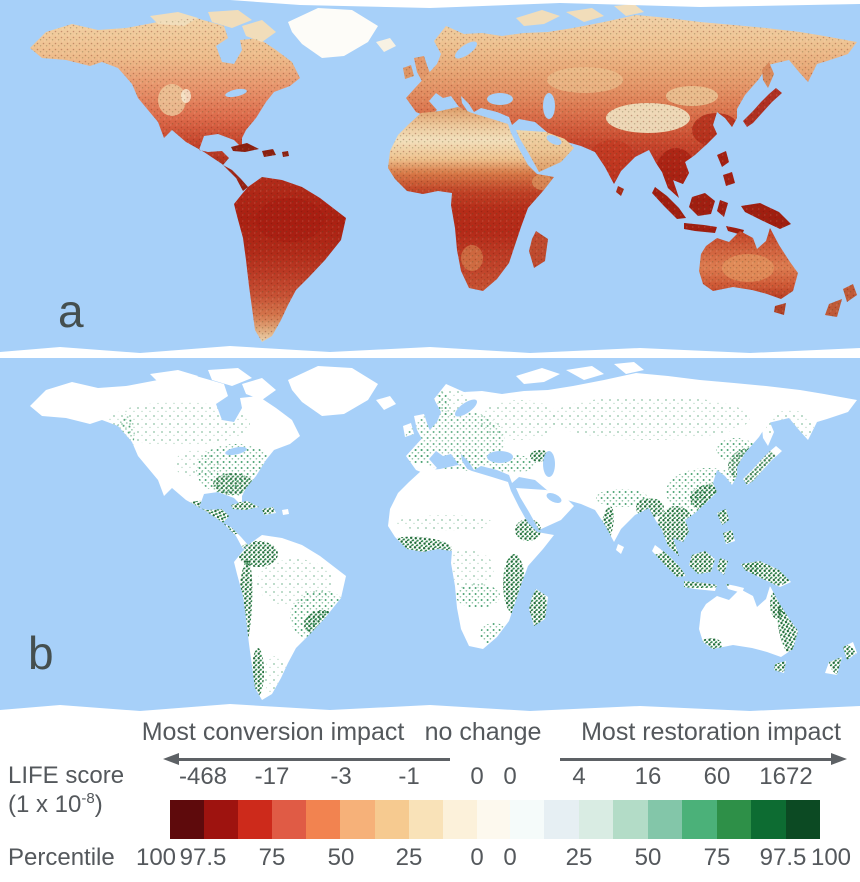 The image size is (860, 882). I want to click on percentile-label: Percentile, so click(61, 857).